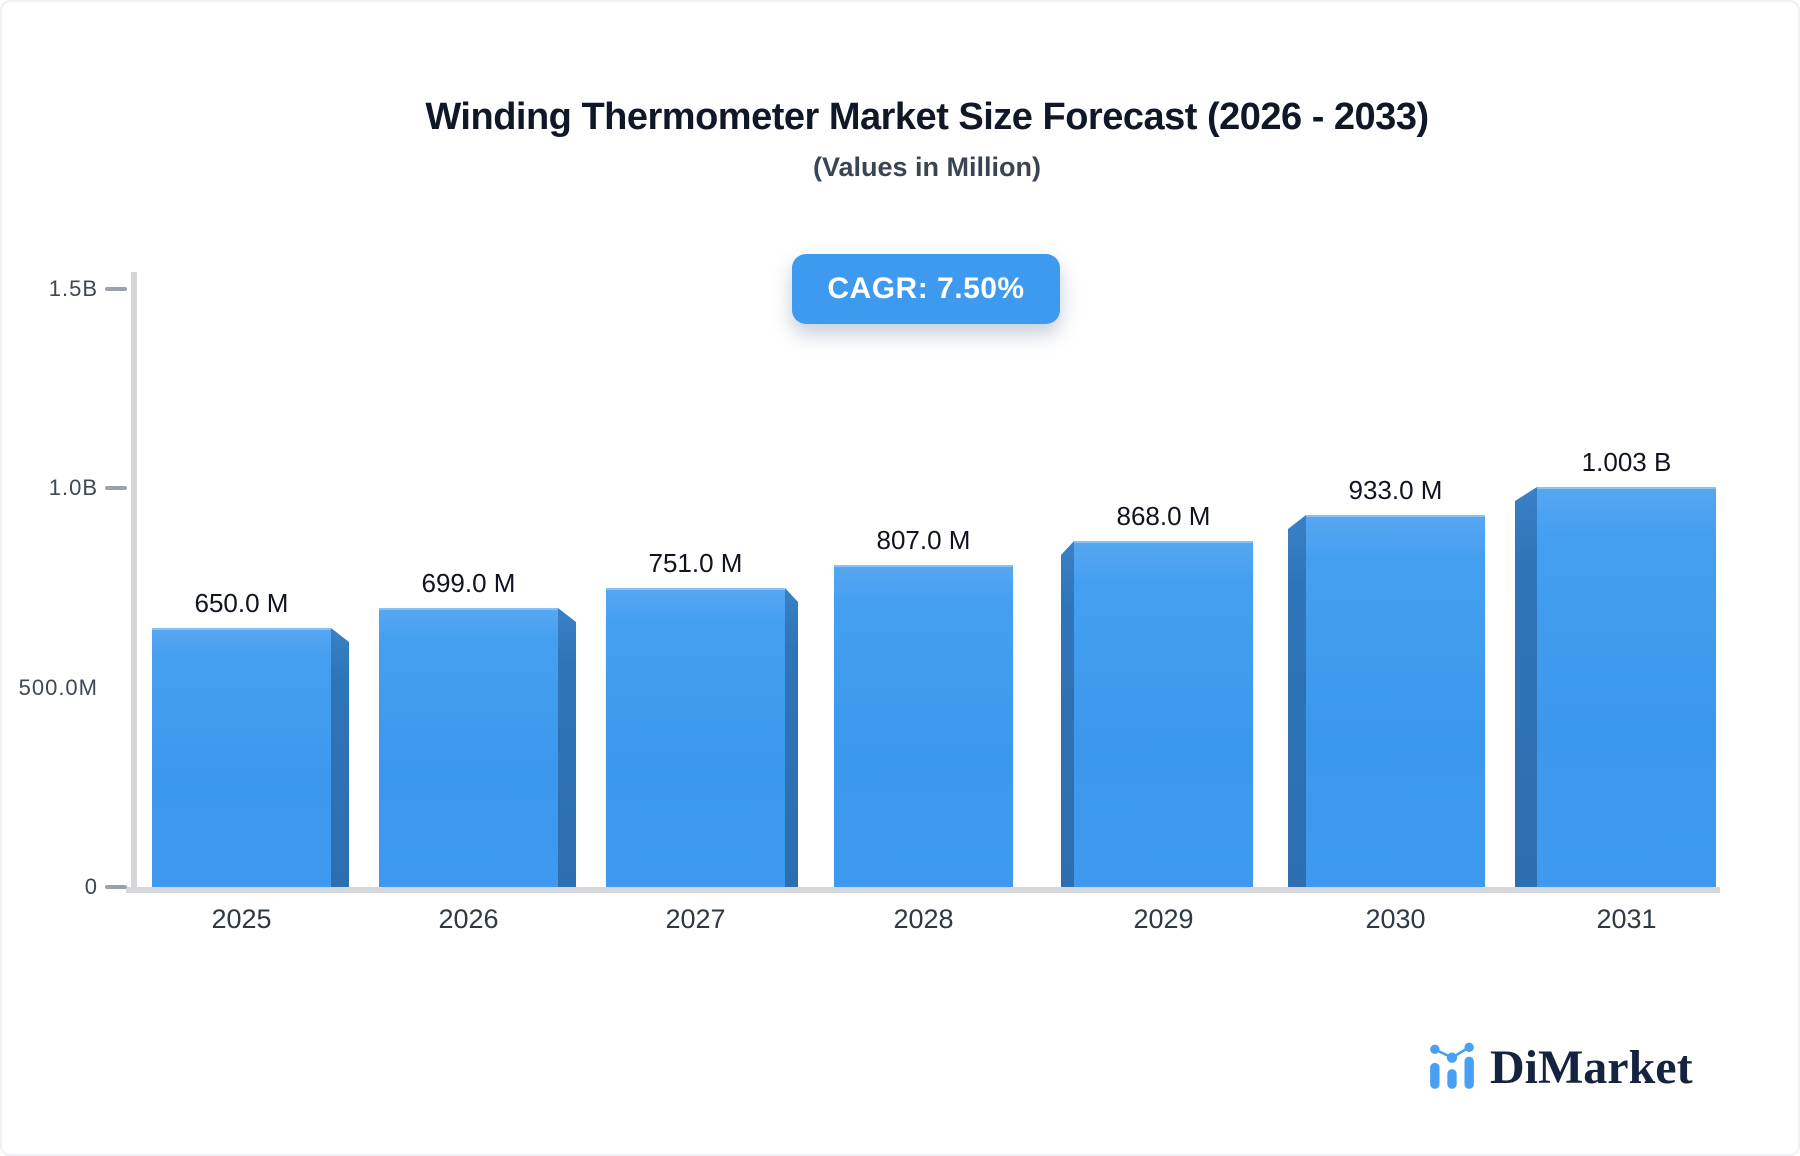 This screenshot has height=1156, width=1800. I want to click on bar-side-2025, so click(340, 757).